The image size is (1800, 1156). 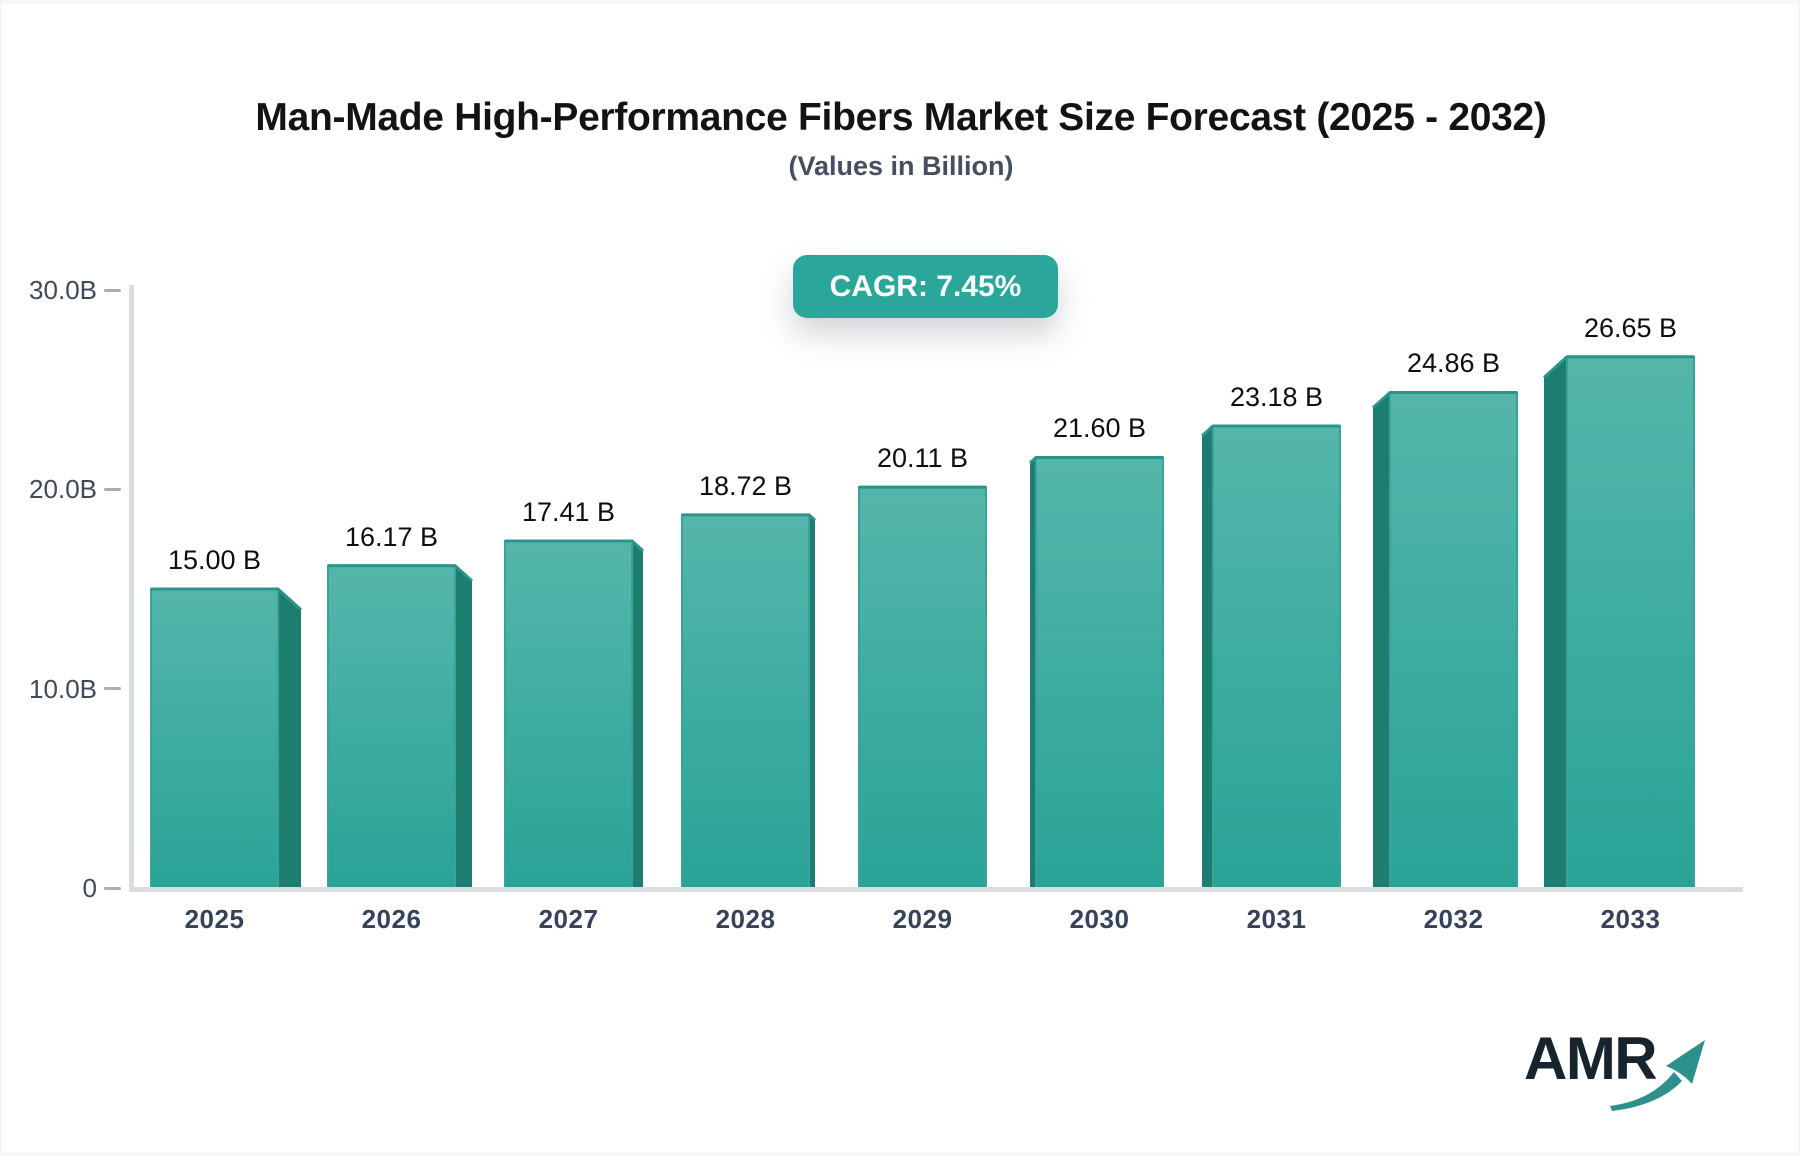 What do you see at coordinates (1099, 919) in the screenshot?
I see `x-axis-label-2030: 2030` at bounding box center [1099, 919].